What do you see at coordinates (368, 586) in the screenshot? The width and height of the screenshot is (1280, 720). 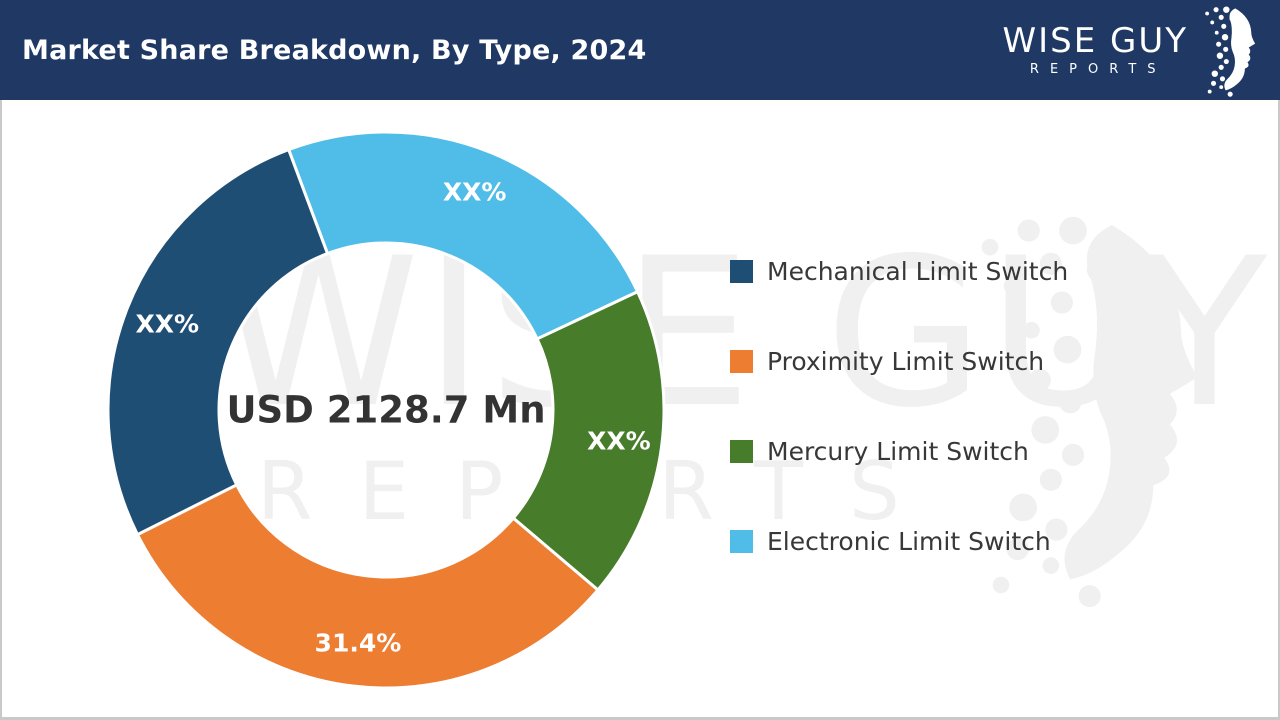 I see `donut-segment-proximity-limit-switch` at bounding box center [368, 586].